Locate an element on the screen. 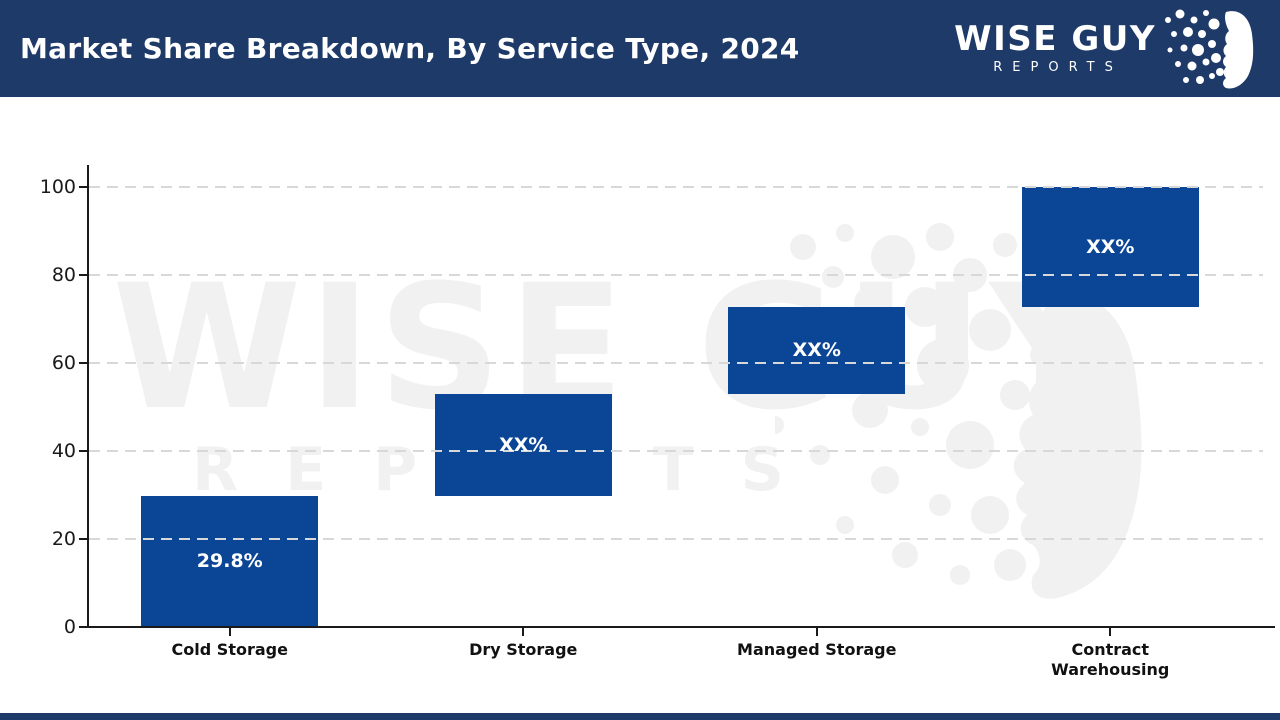 The width and height of the screenshot is (1280, 720). bar-segment-cold-storage is located at coordinates (230, 561).